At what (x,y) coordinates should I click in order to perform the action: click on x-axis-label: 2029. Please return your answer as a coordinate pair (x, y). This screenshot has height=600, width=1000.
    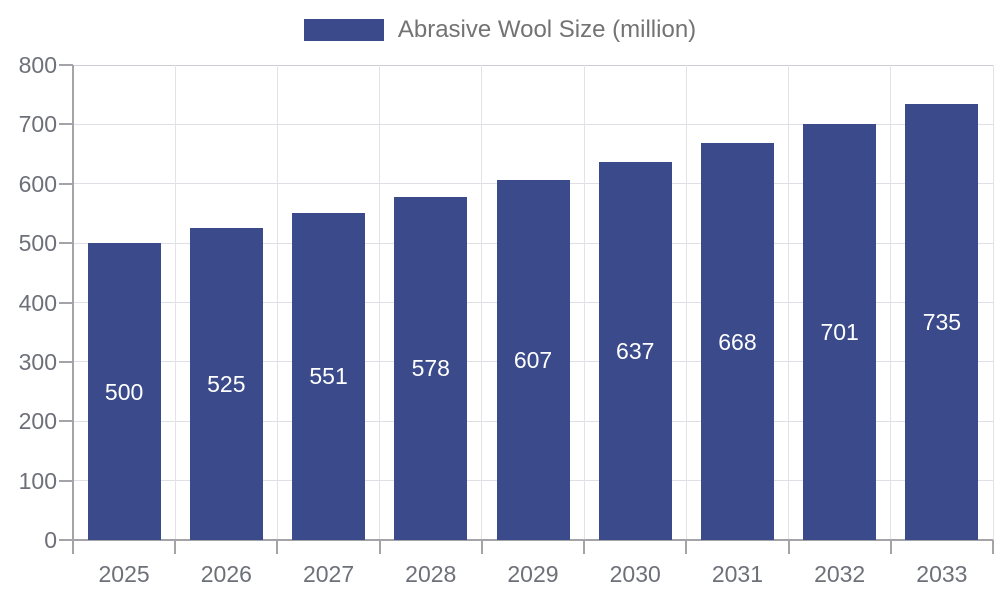
    Looking at the image, I should click on (533, 574).